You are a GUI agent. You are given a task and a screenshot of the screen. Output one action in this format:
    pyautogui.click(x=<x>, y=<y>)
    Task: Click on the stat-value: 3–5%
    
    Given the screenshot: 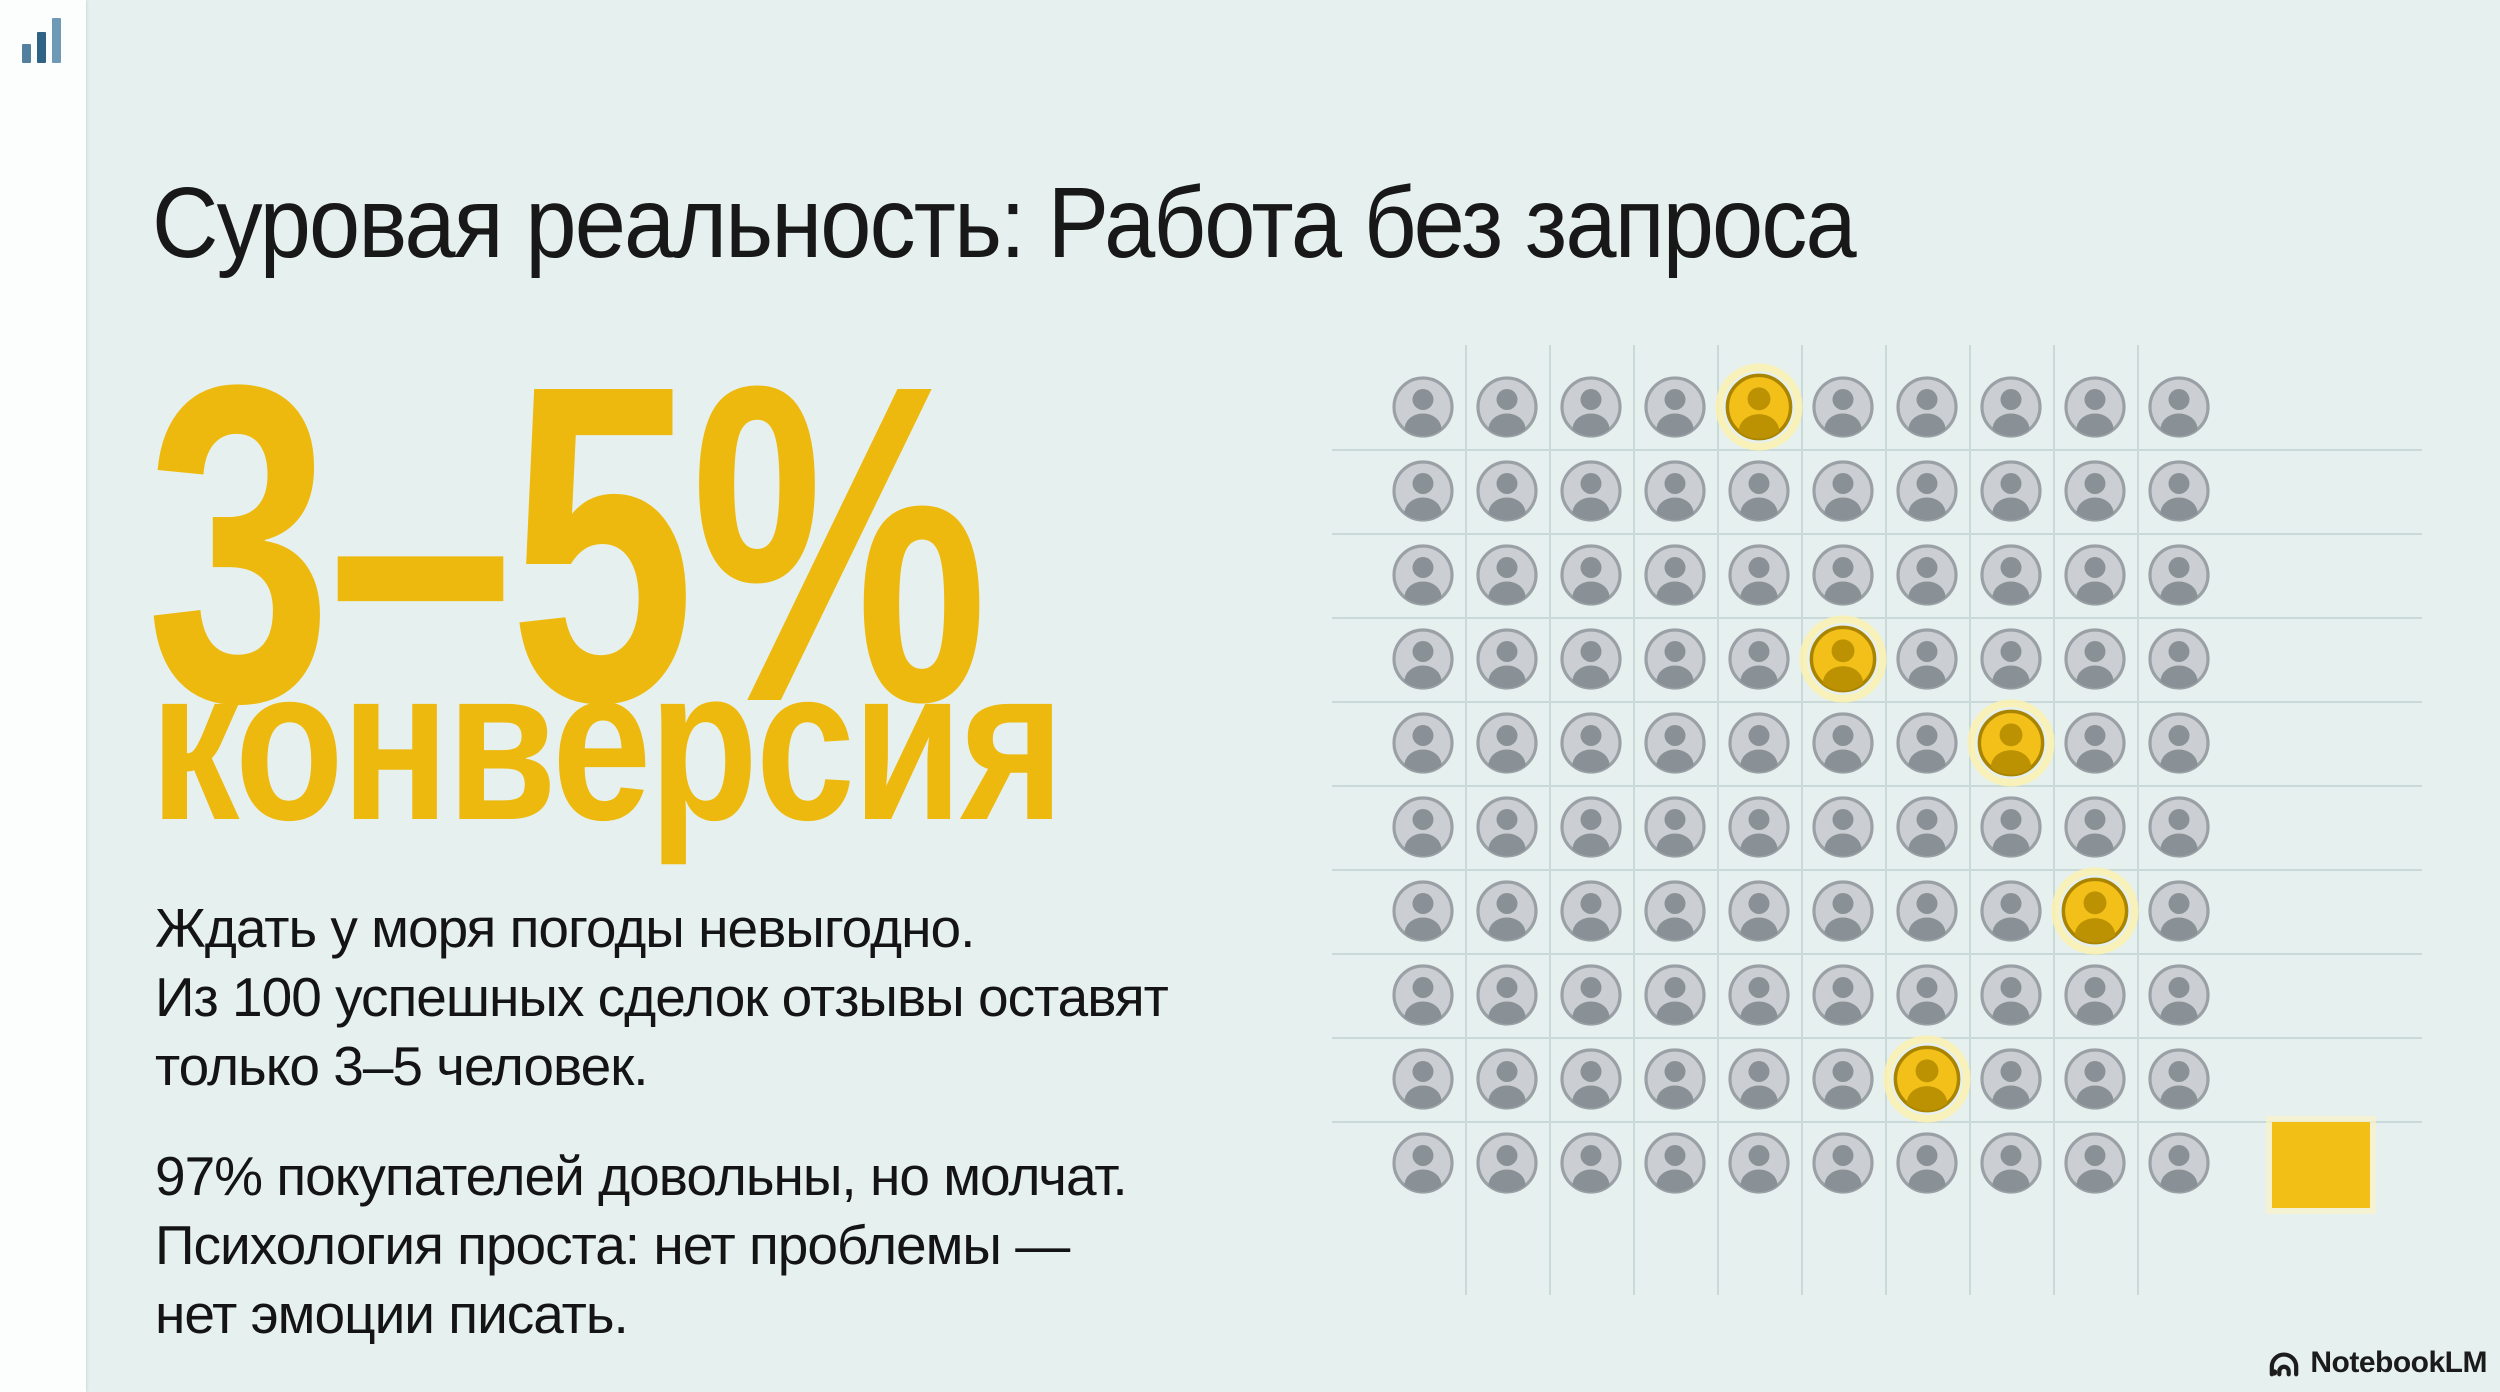 What is the action you would take?
    pyautogui.click(x=567, y=543)
    